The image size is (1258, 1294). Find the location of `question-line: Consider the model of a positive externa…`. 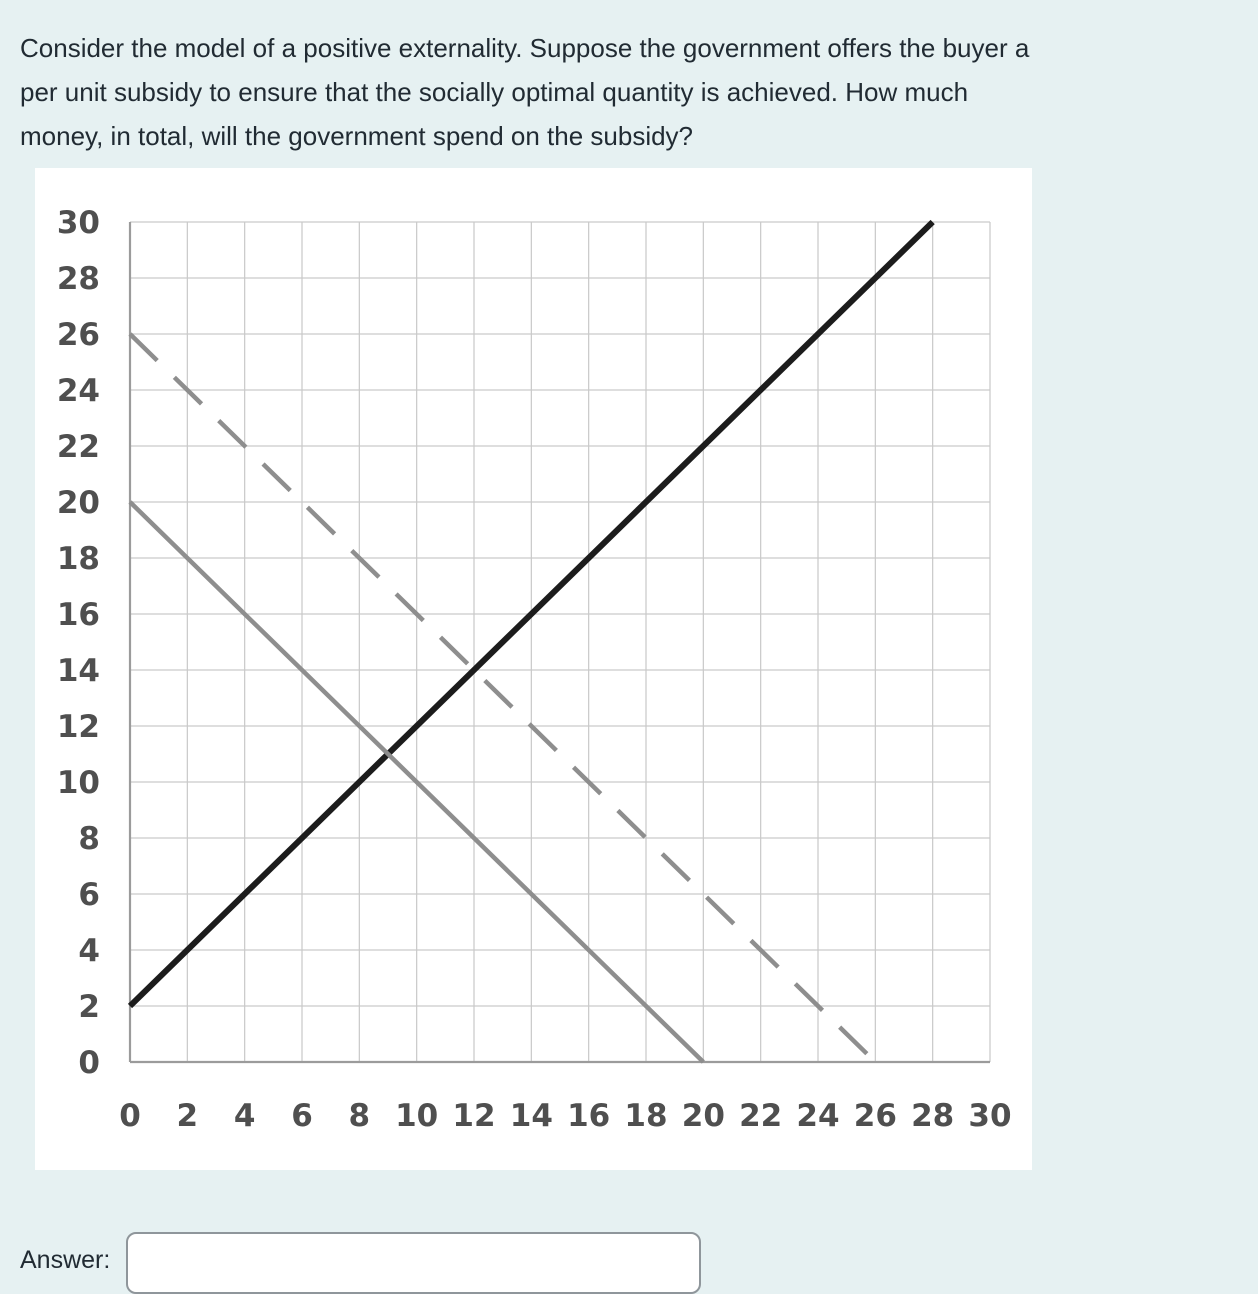

question-line: Consider the model of a positive externa… is located at coordinates (525, 48).